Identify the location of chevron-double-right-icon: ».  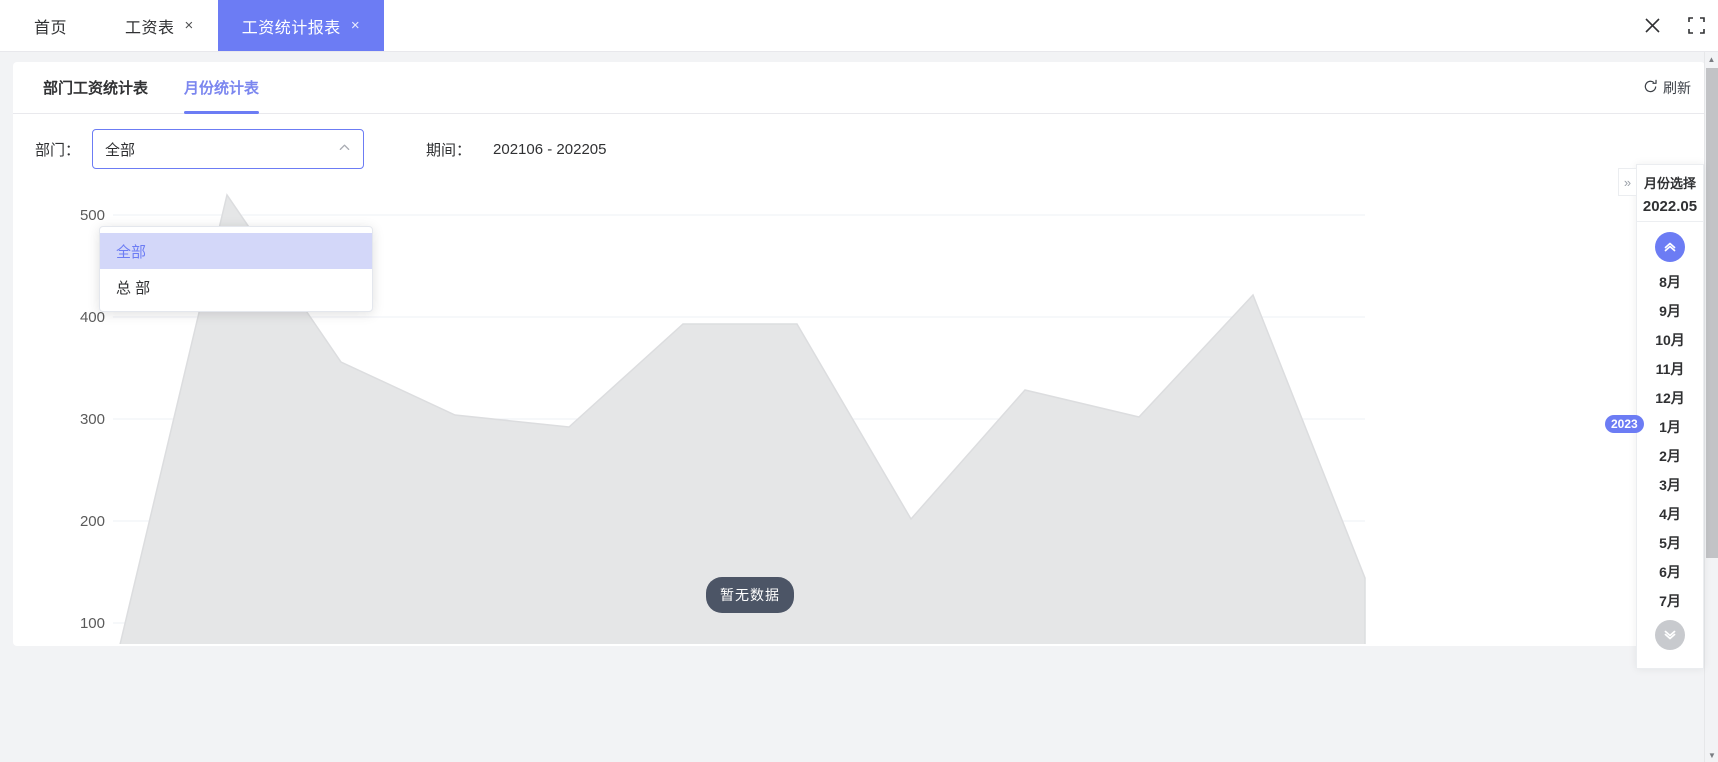
(1627, 182).